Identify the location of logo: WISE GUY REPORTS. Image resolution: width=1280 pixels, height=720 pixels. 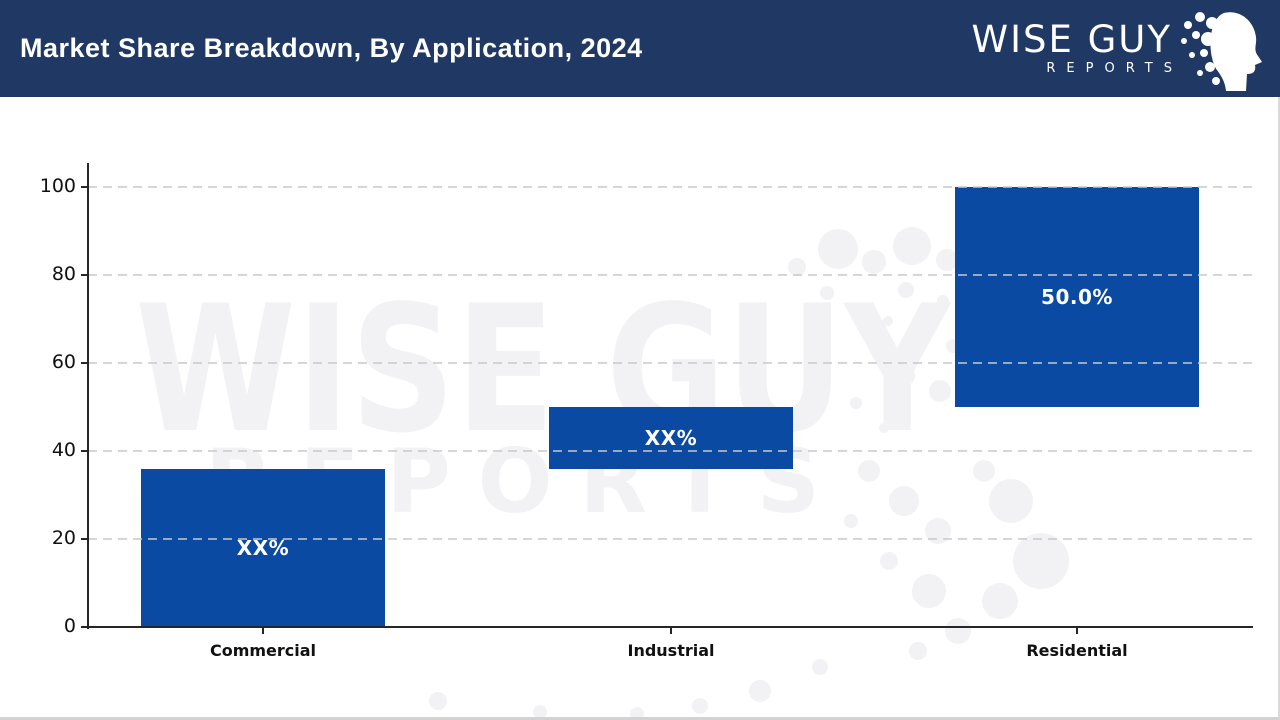
(1117, 49).